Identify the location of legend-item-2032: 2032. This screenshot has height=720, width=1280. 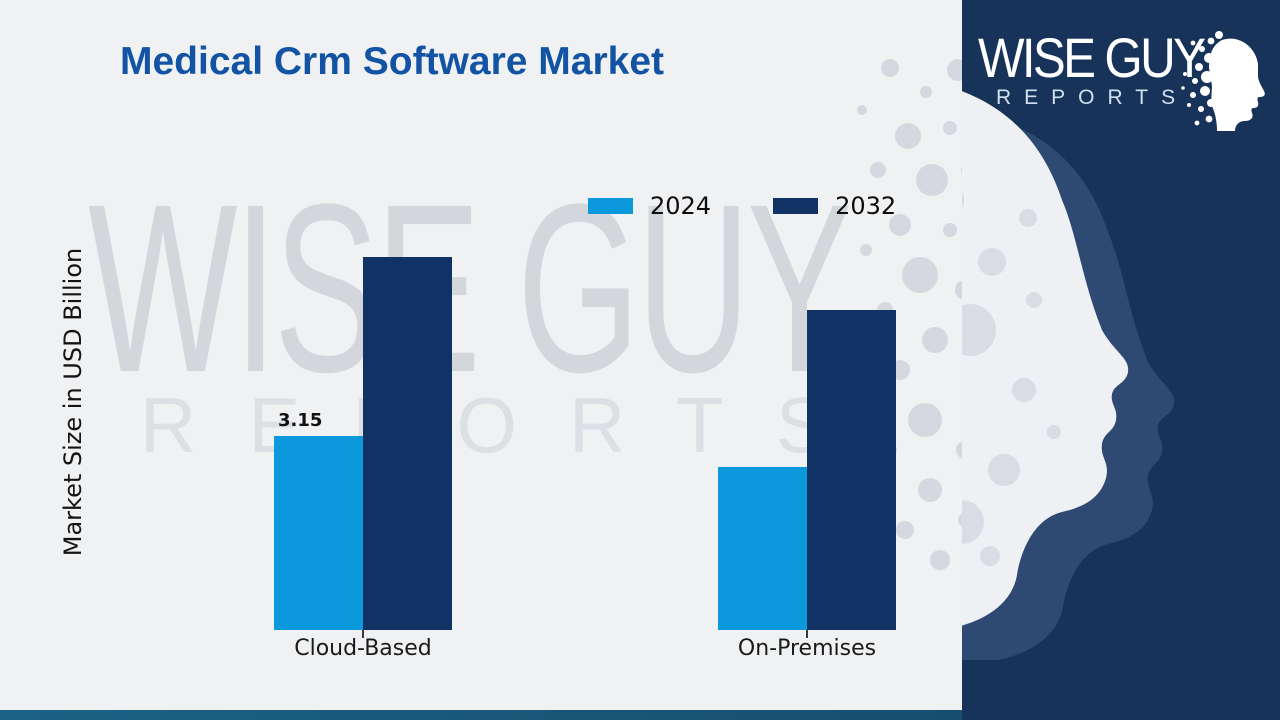
(834, 206).